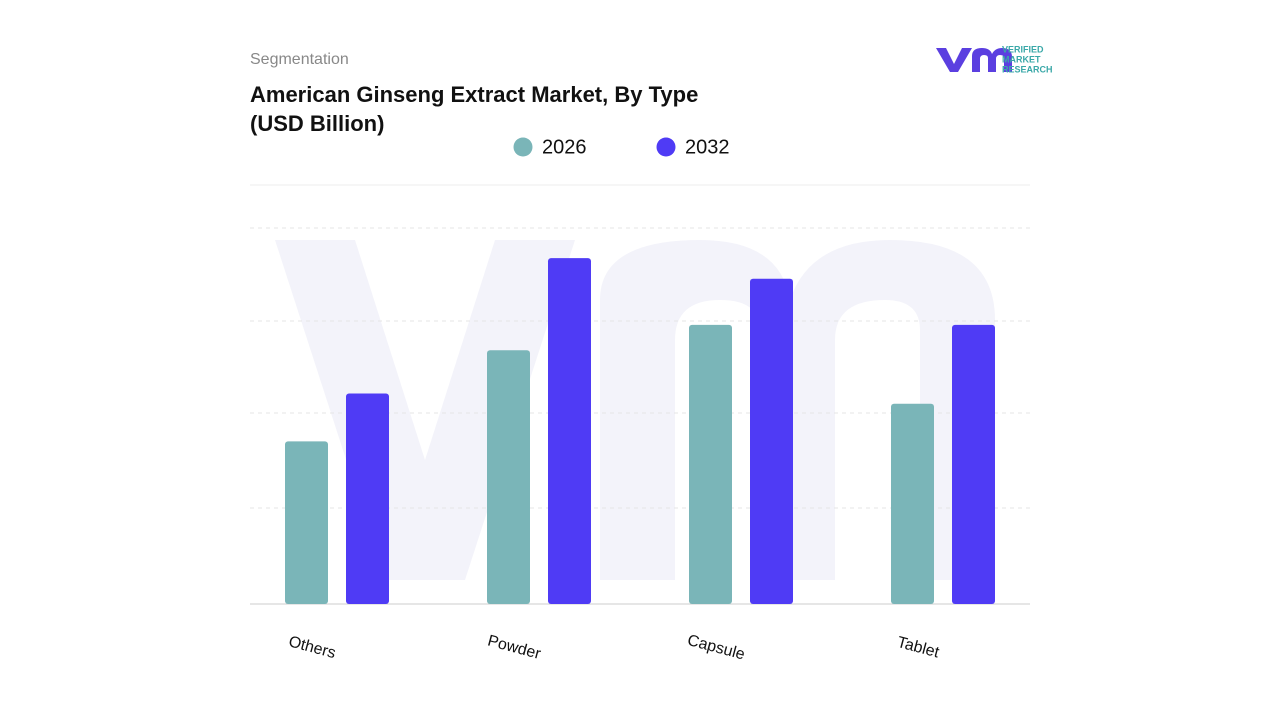 The width and height of the screenshot is (1280, 725). Describe the element at coordinates (299, 59) in the screenshot. I see `section-label: Segmentation` at that location.